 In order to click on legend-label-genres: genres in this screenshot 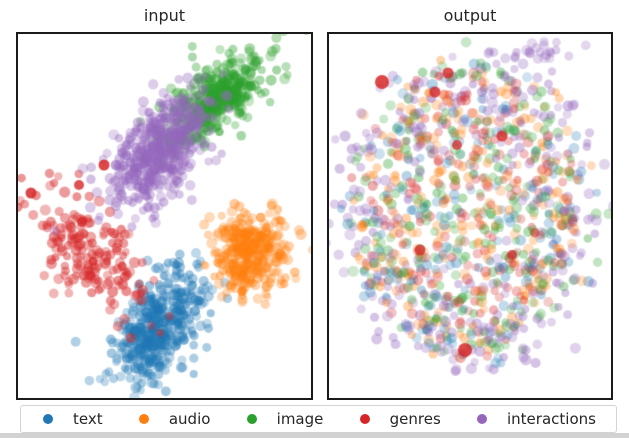, I will do `click(415, 419)`.